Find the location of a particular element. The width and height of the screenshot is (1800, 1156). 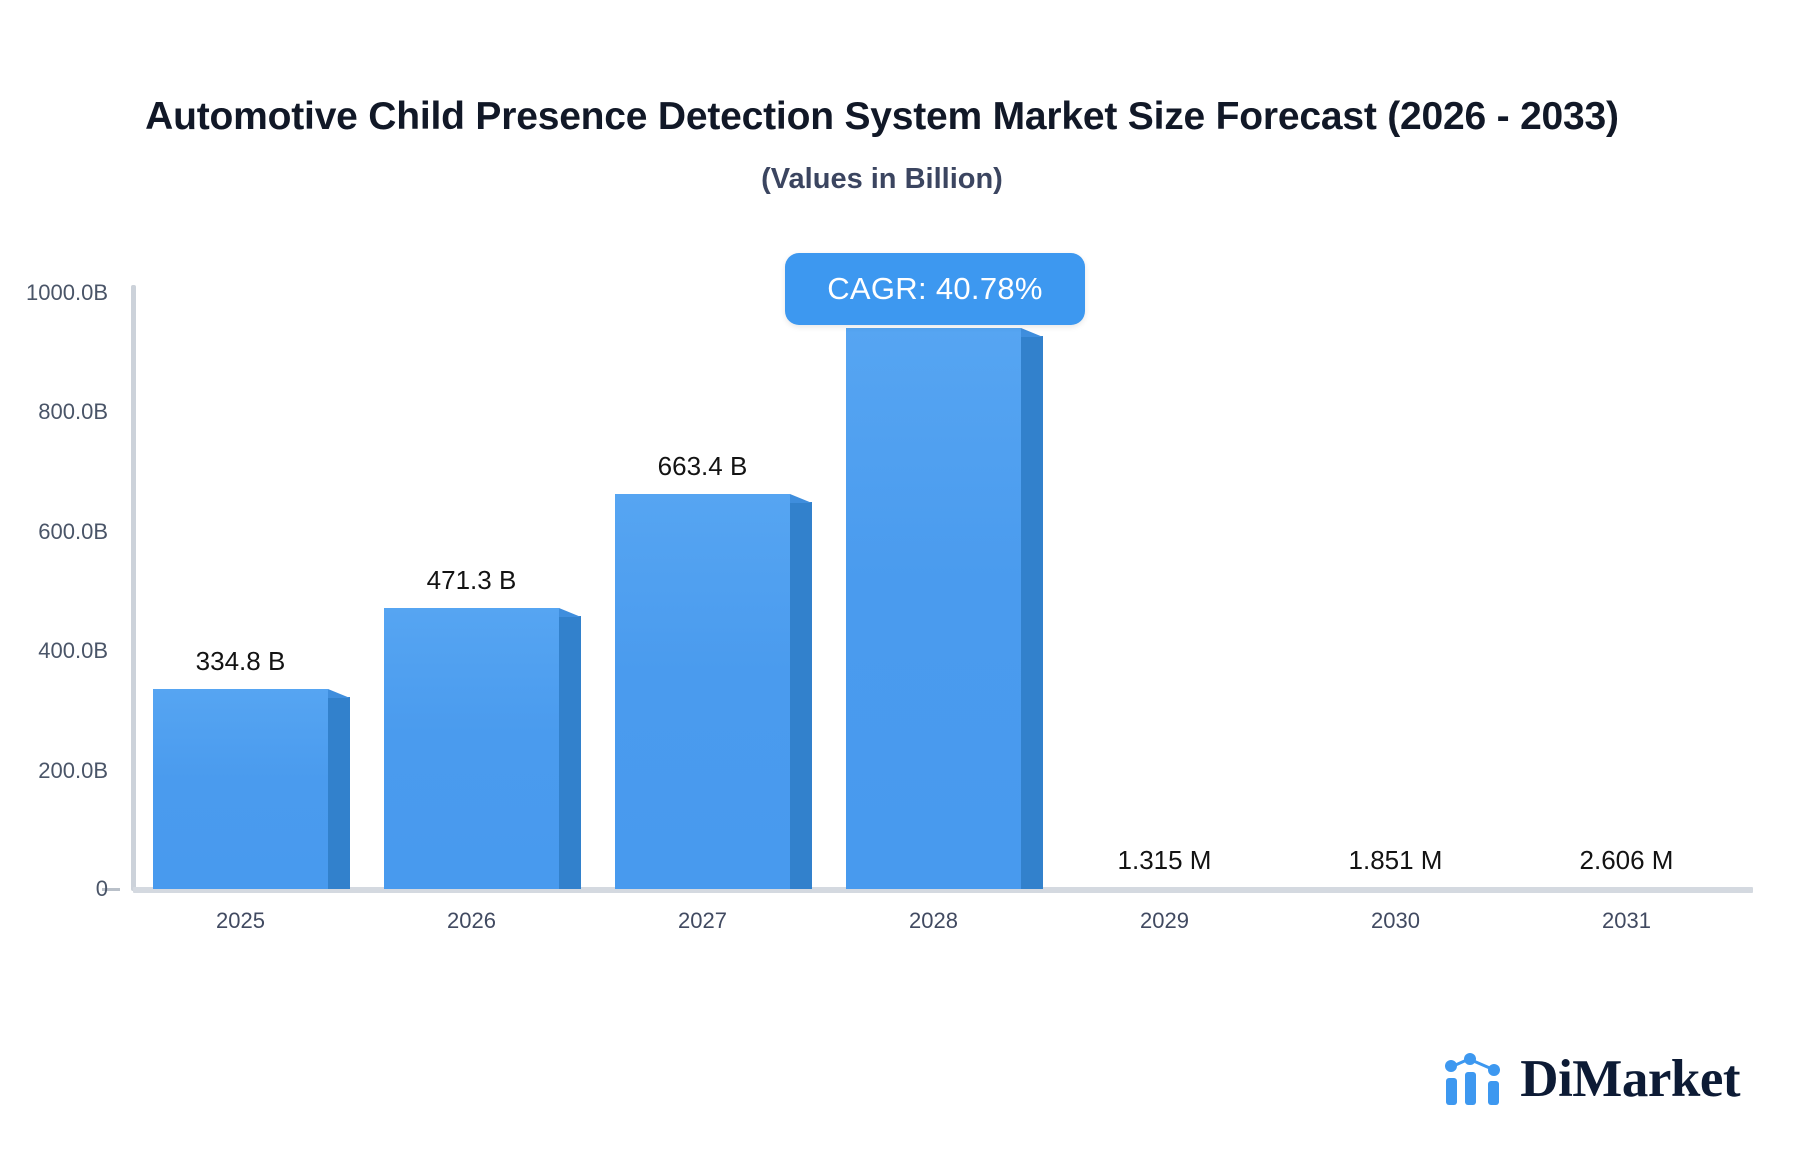

bar-value-label-2030: 1.851 M is located at coordinates (1395, 860).